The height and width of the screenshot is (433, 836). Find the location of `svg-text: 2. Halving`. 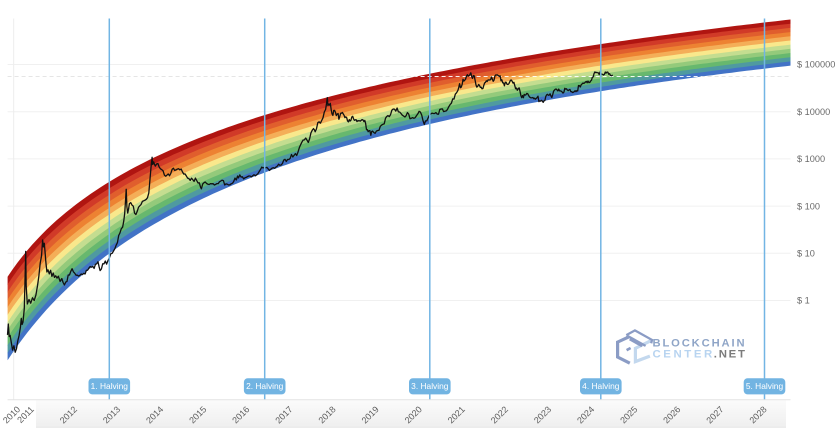

svg-text: 2. Halving is located at coordinates (265, 386).